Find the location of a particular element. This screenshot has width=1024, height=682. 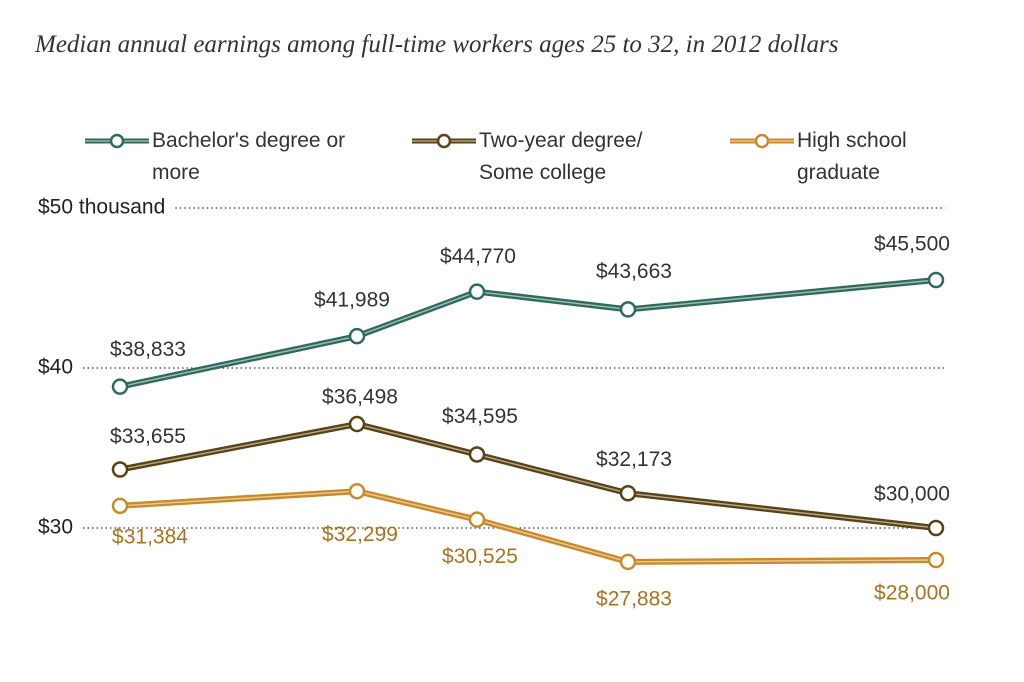

data-label: $31,384 is located at coordinates (150, 536).